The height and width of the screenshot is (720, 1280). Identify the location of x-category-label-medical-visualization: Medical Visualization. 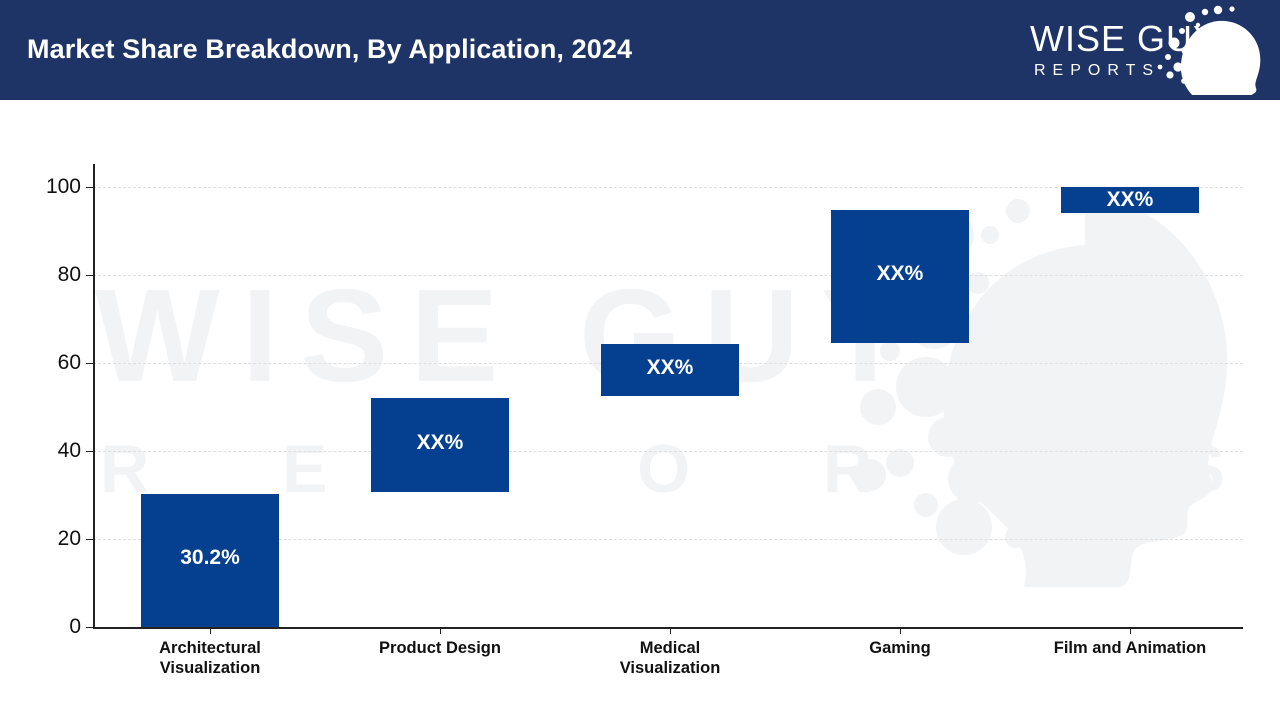
(670, 658).